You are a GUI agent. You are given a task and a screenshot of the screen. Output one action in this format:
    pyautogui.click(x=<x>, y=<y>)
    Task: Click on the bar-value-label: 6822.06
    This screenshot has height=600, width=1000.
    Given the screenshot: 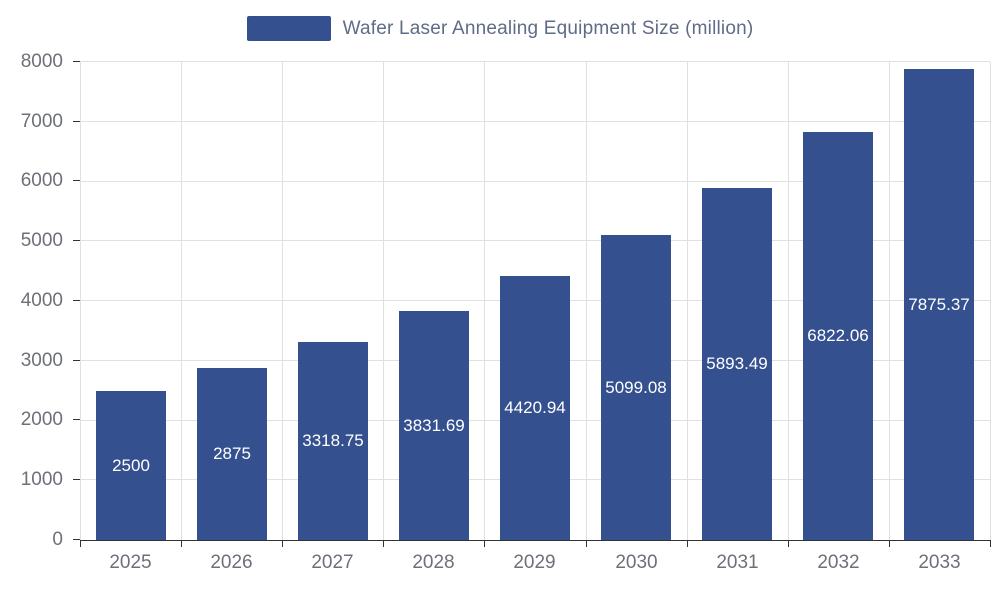 What is the action you would take?
    pyautogui.click(x=838, y=335)
    